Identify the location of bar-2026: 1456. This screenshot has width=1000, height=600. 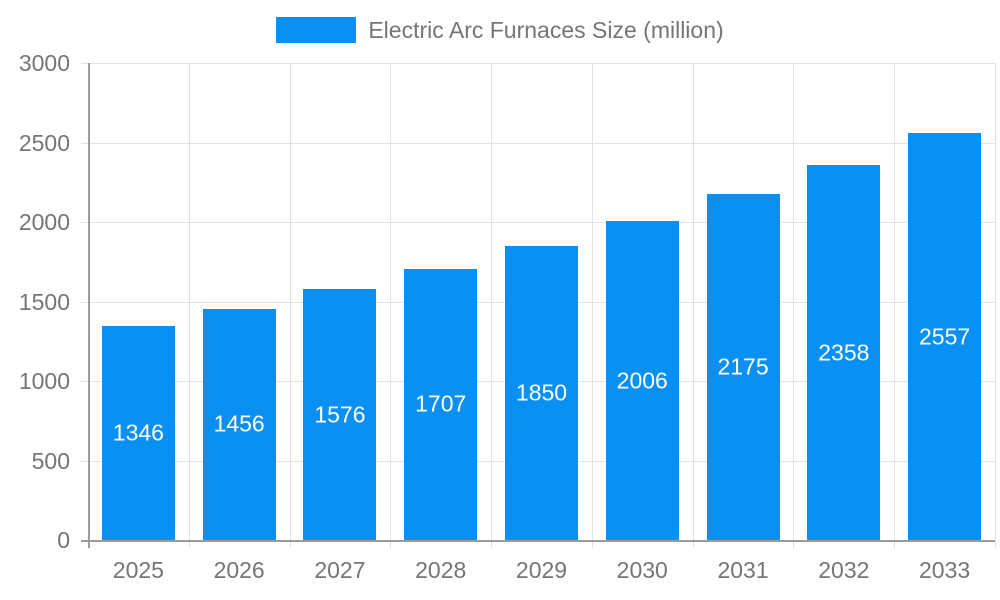
(239, 424).